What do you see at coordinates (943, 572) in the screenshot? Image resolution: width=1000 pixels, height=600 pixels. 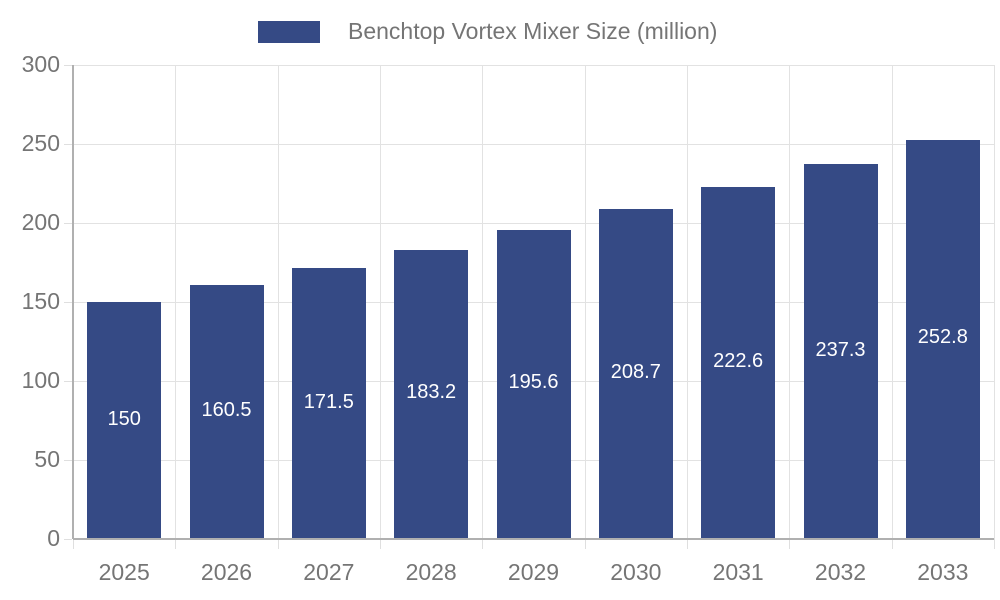 I see `x-axis-label: 2033` at bounding box center [943, 572].